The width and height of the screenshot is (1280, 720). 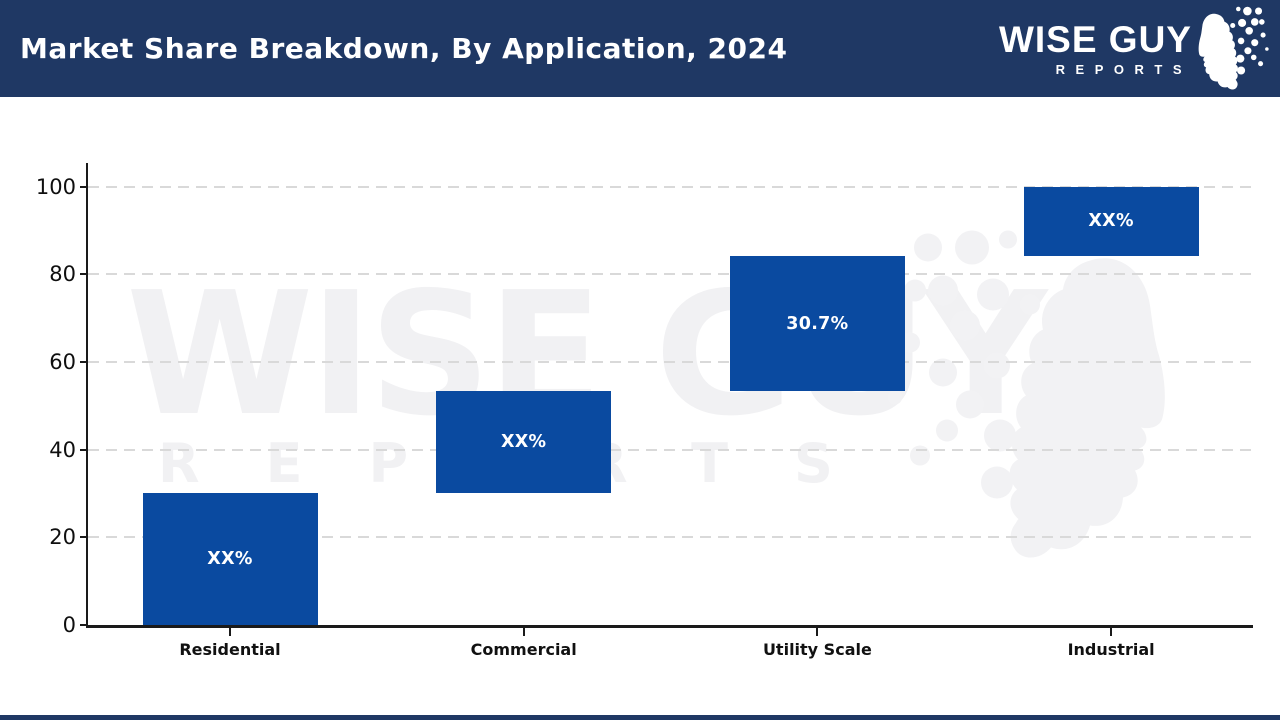 I want to click on y-tick-label-80: 80, so click(x=62, y=274).